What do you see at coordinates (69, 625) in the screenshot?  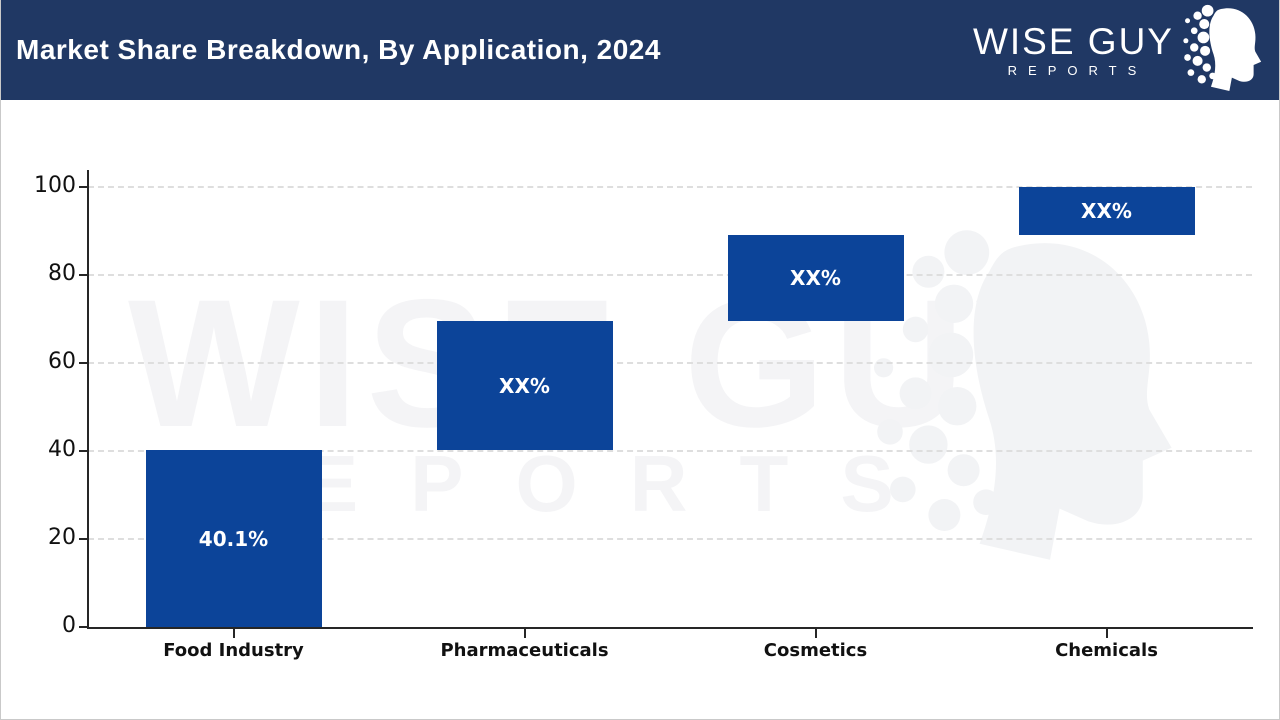 I see `y-tick-label: 0` at bounding box center [69, 625].